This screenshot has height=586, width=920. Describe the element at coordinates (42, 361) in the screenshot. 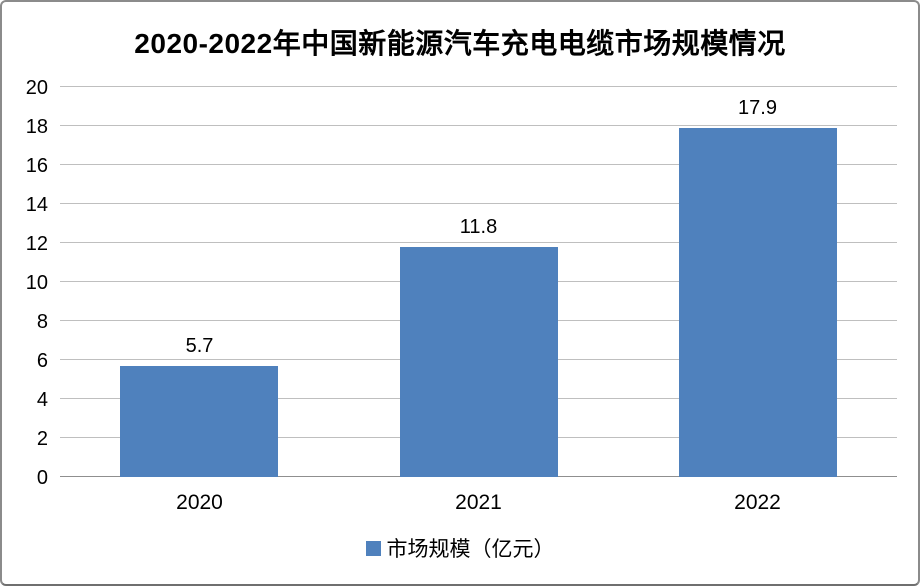

I see `y-tick-label: 6` at that location.